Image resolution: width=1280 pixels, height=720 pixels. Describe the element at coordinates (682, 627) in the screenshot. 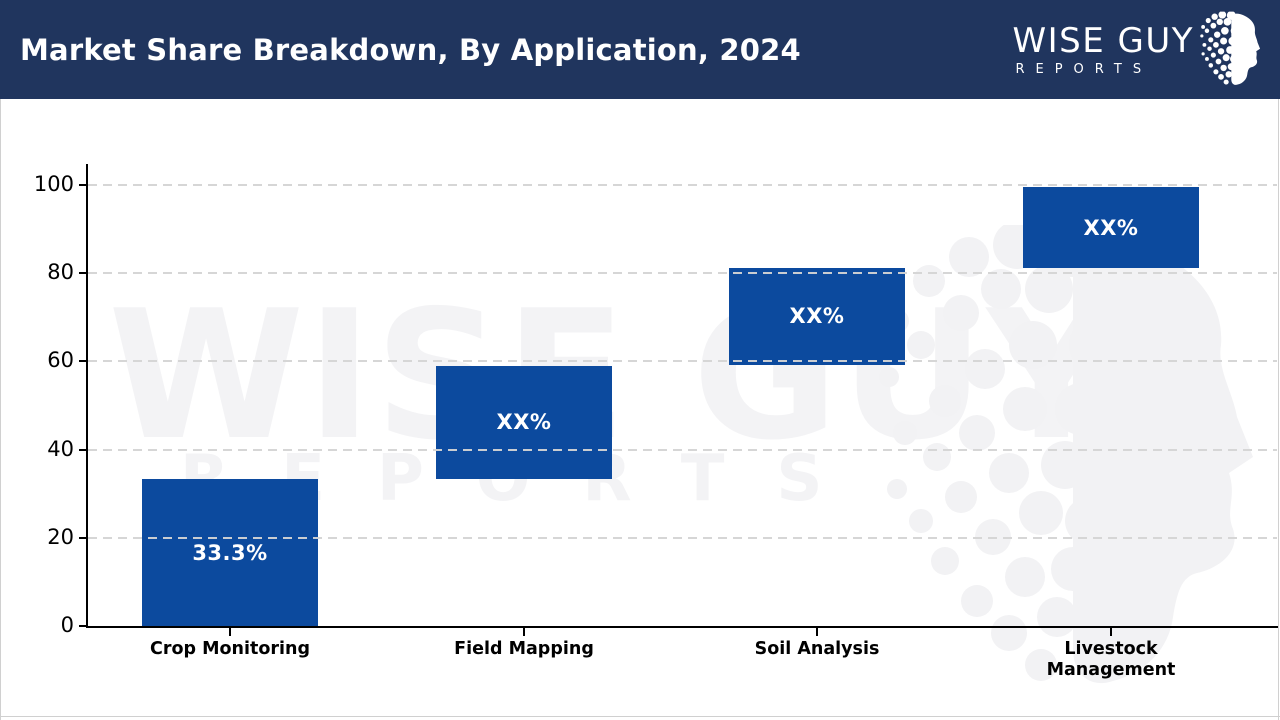

I see `x-axis-spine` at that location.